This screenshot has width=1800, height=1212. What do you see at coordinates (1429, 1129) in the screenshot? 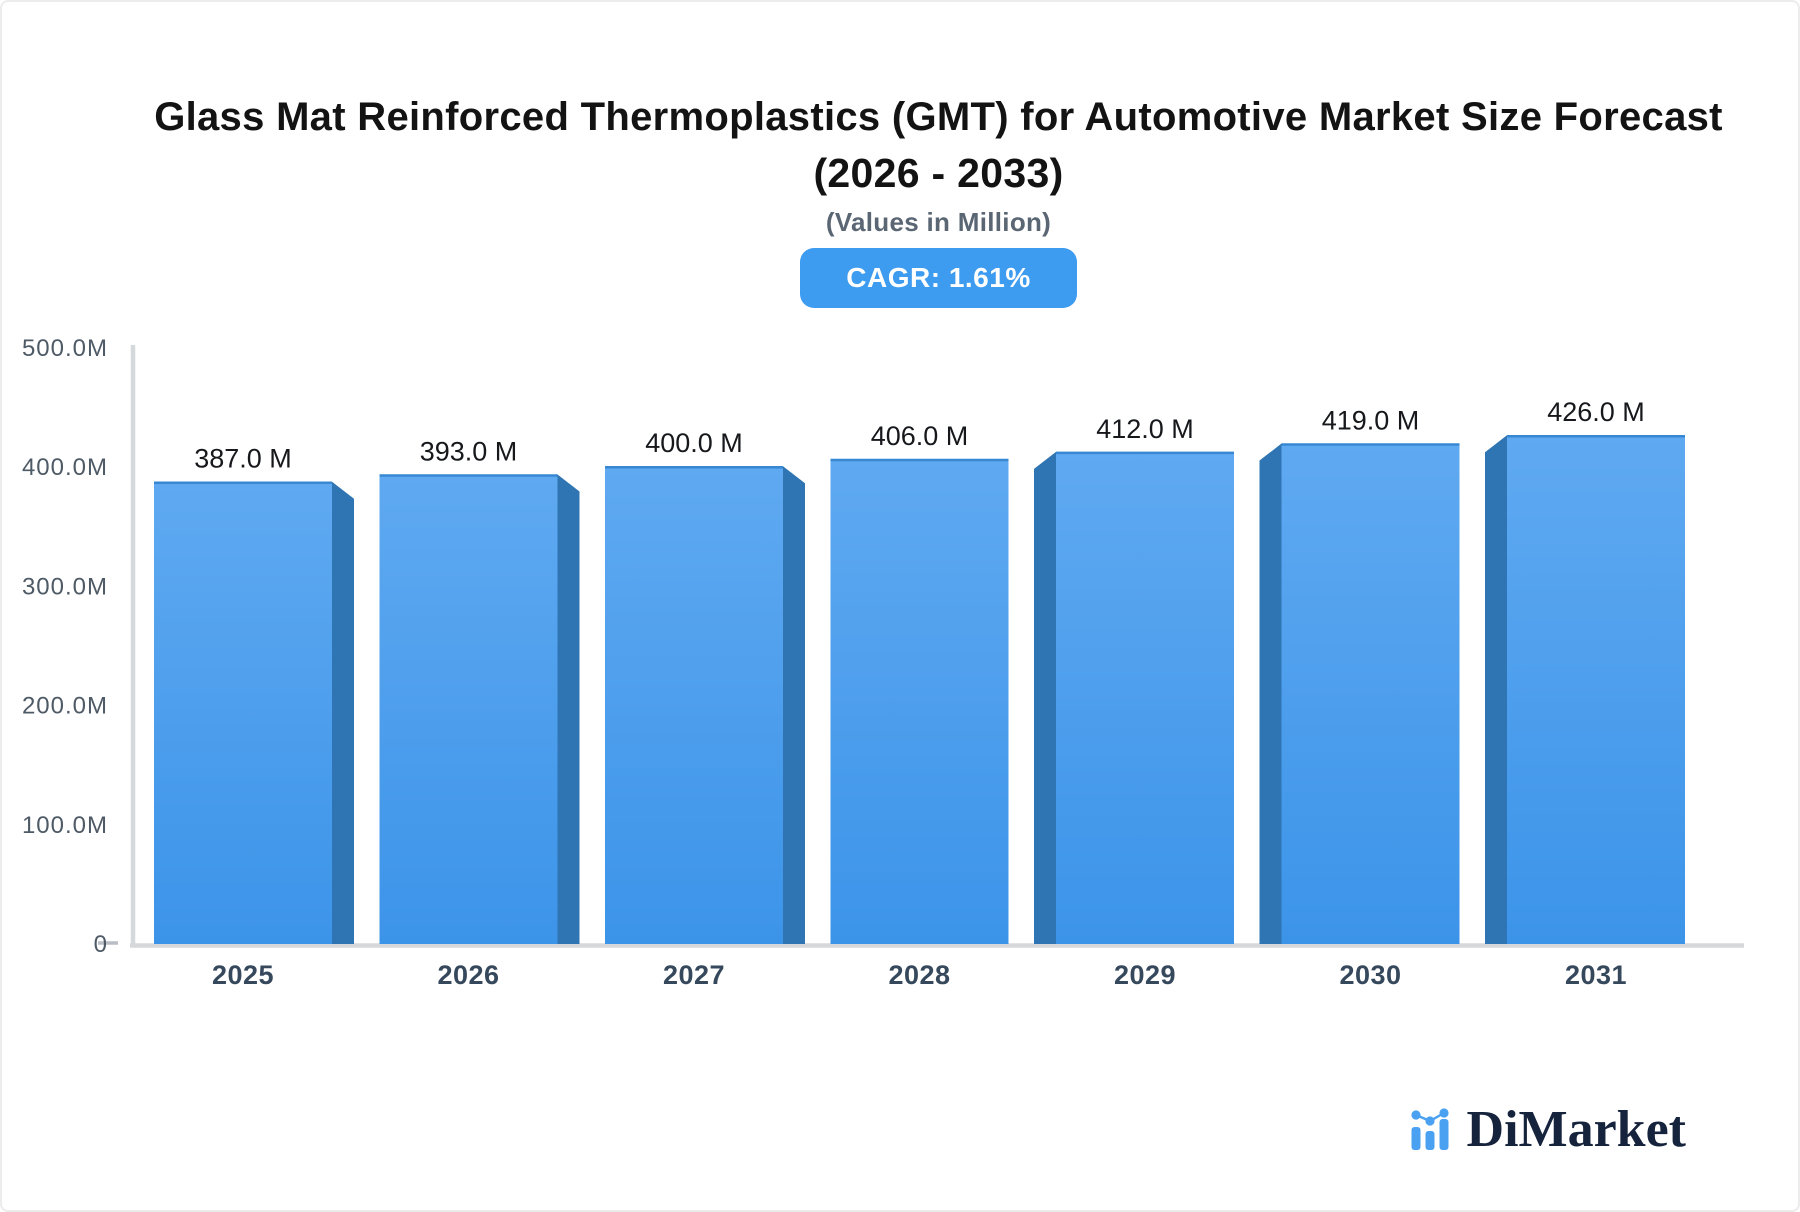
I see `brand-logo-icon` at bounding box center [1429, 1129].